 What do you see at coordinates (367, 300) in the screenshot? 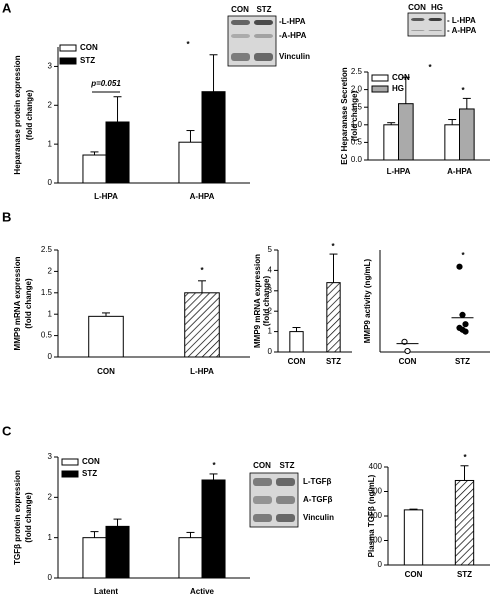
I see `y-axis-label: MMP9 activity (ng/mL)` at bounding box center [367, 300].